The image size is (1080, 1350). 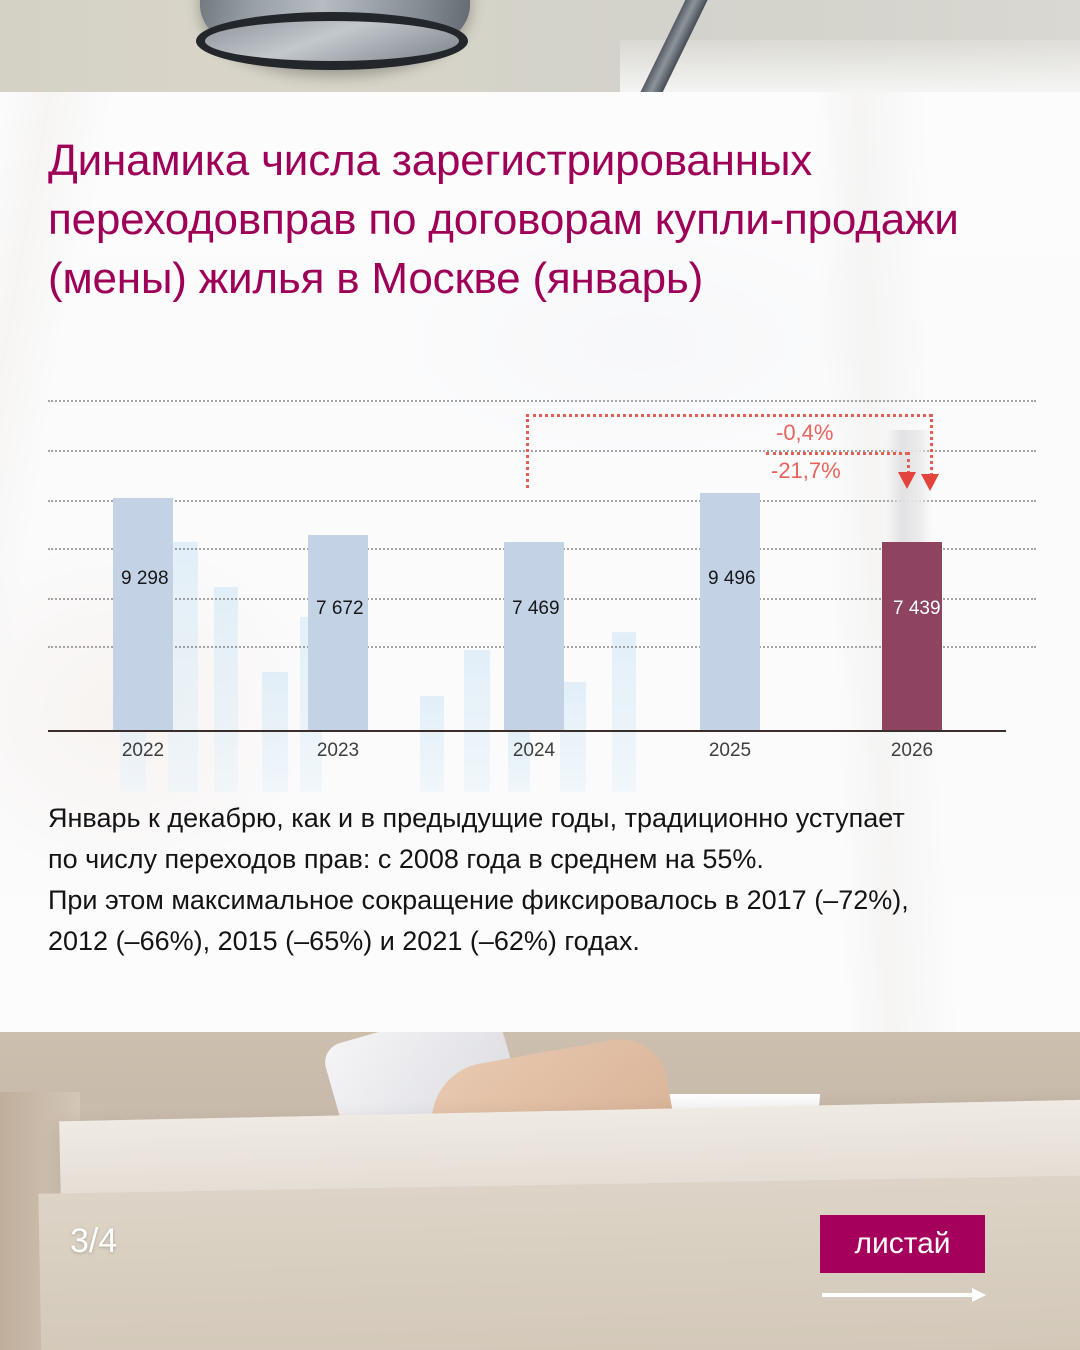 I want to click on bar-value-2022: 9 298, so click(x=145, y=578).